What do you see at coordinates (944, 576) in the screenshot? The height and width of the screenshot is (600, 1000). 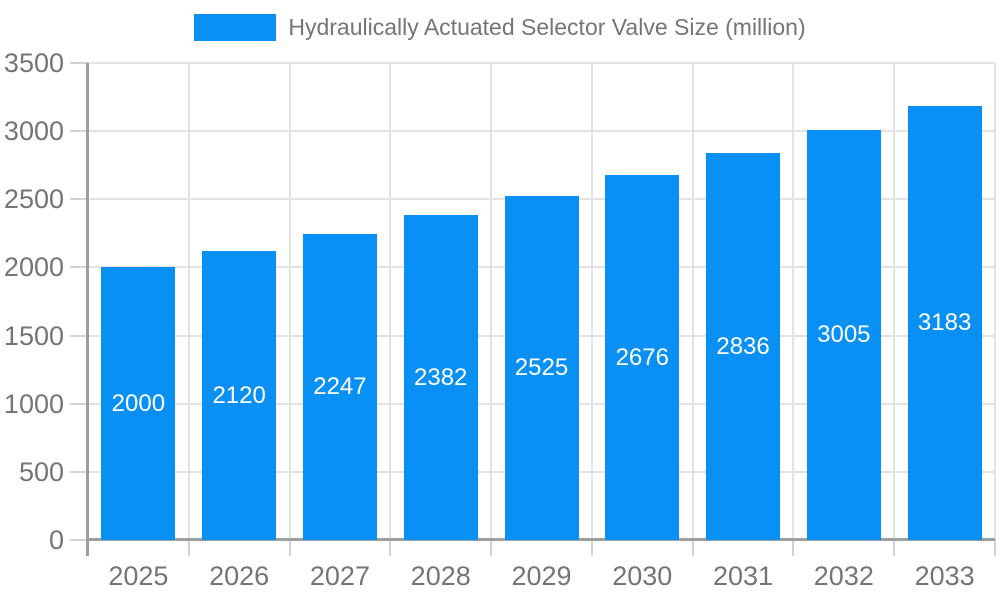 I see `x-axis-tick-label: 2033` at bounding box center [944, 576].